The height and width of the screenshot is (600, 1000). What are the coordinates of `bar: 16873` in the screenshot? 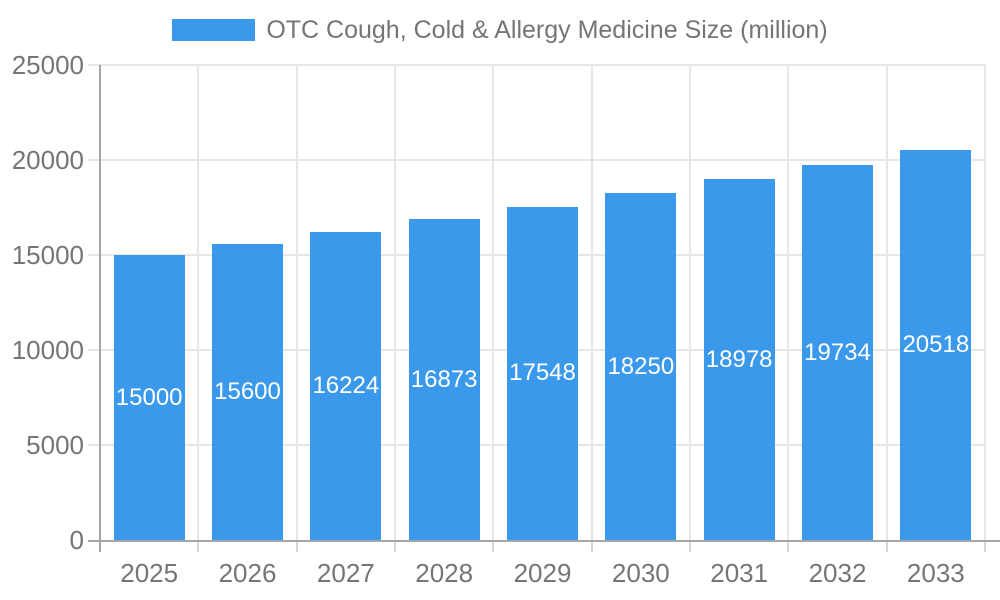 It's located at (444, 379).